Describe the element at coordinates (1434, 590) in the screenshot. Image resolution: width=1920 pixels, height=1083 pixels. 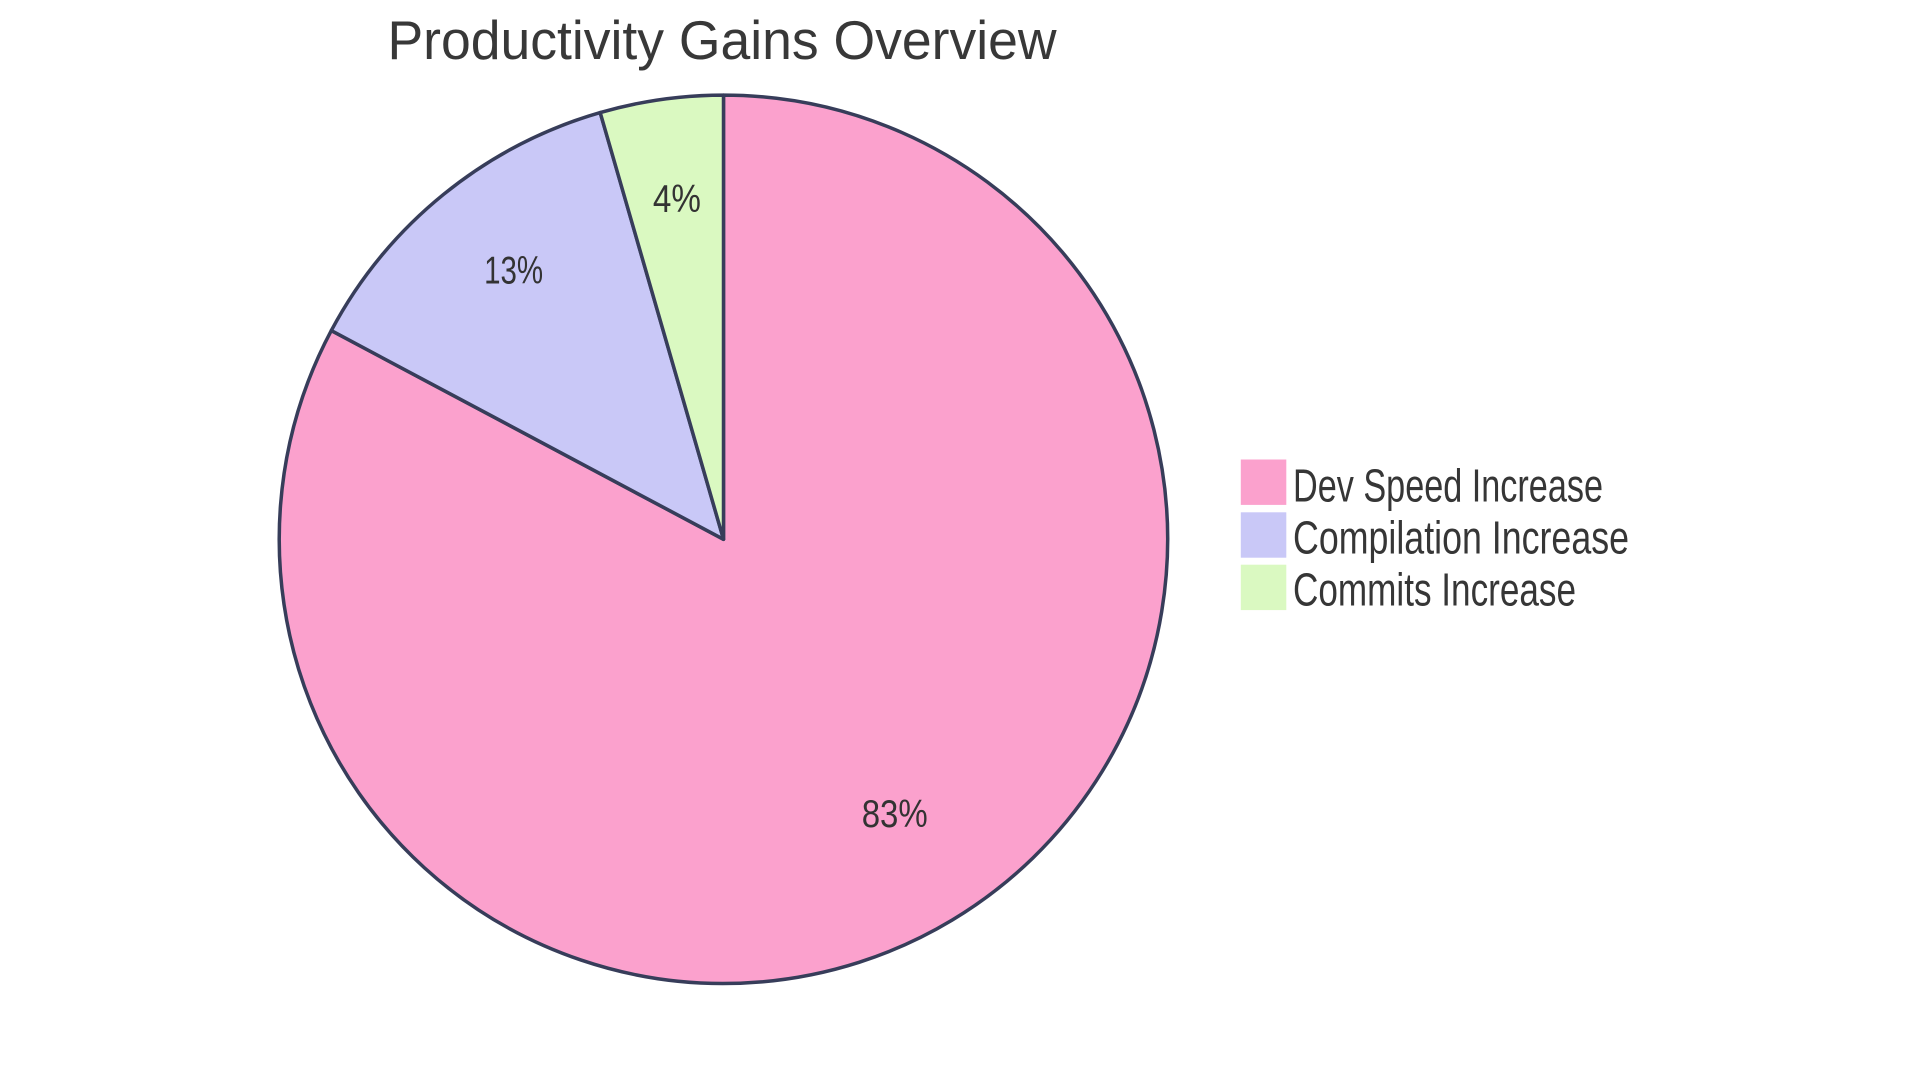
I see `svg-text: Commits Increase` at that location.